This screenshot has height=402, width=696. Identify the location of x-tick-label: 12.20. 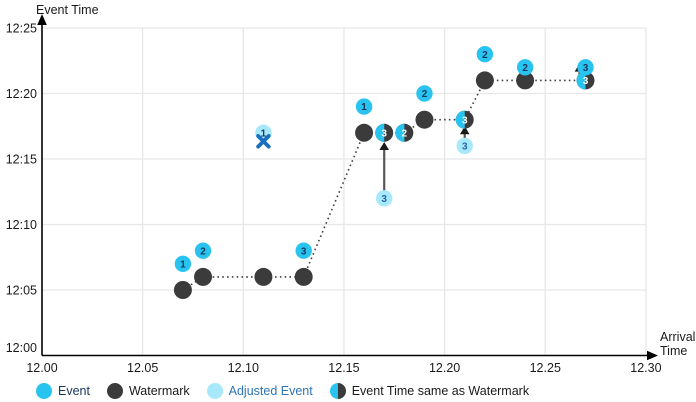
(444, 368).